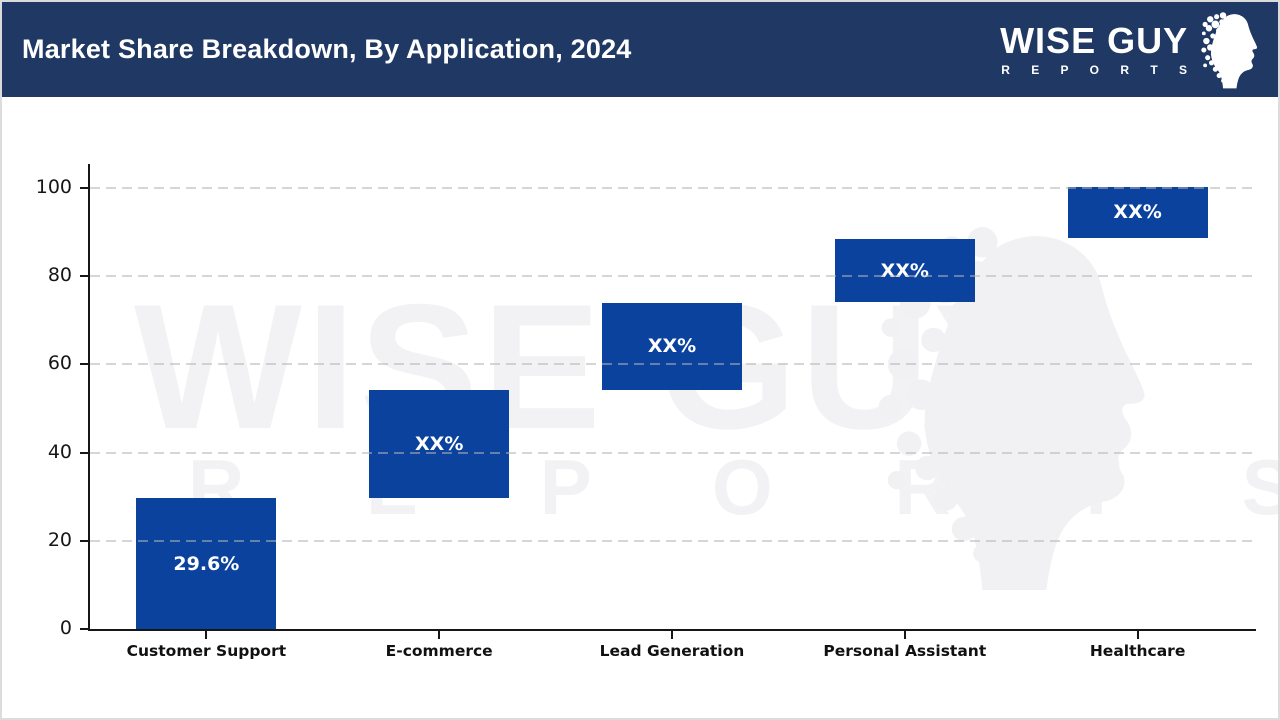 The height and width of the screenshot is (720, 1280). I want to click on y-tick-label-40: 40, so click(59, 451).